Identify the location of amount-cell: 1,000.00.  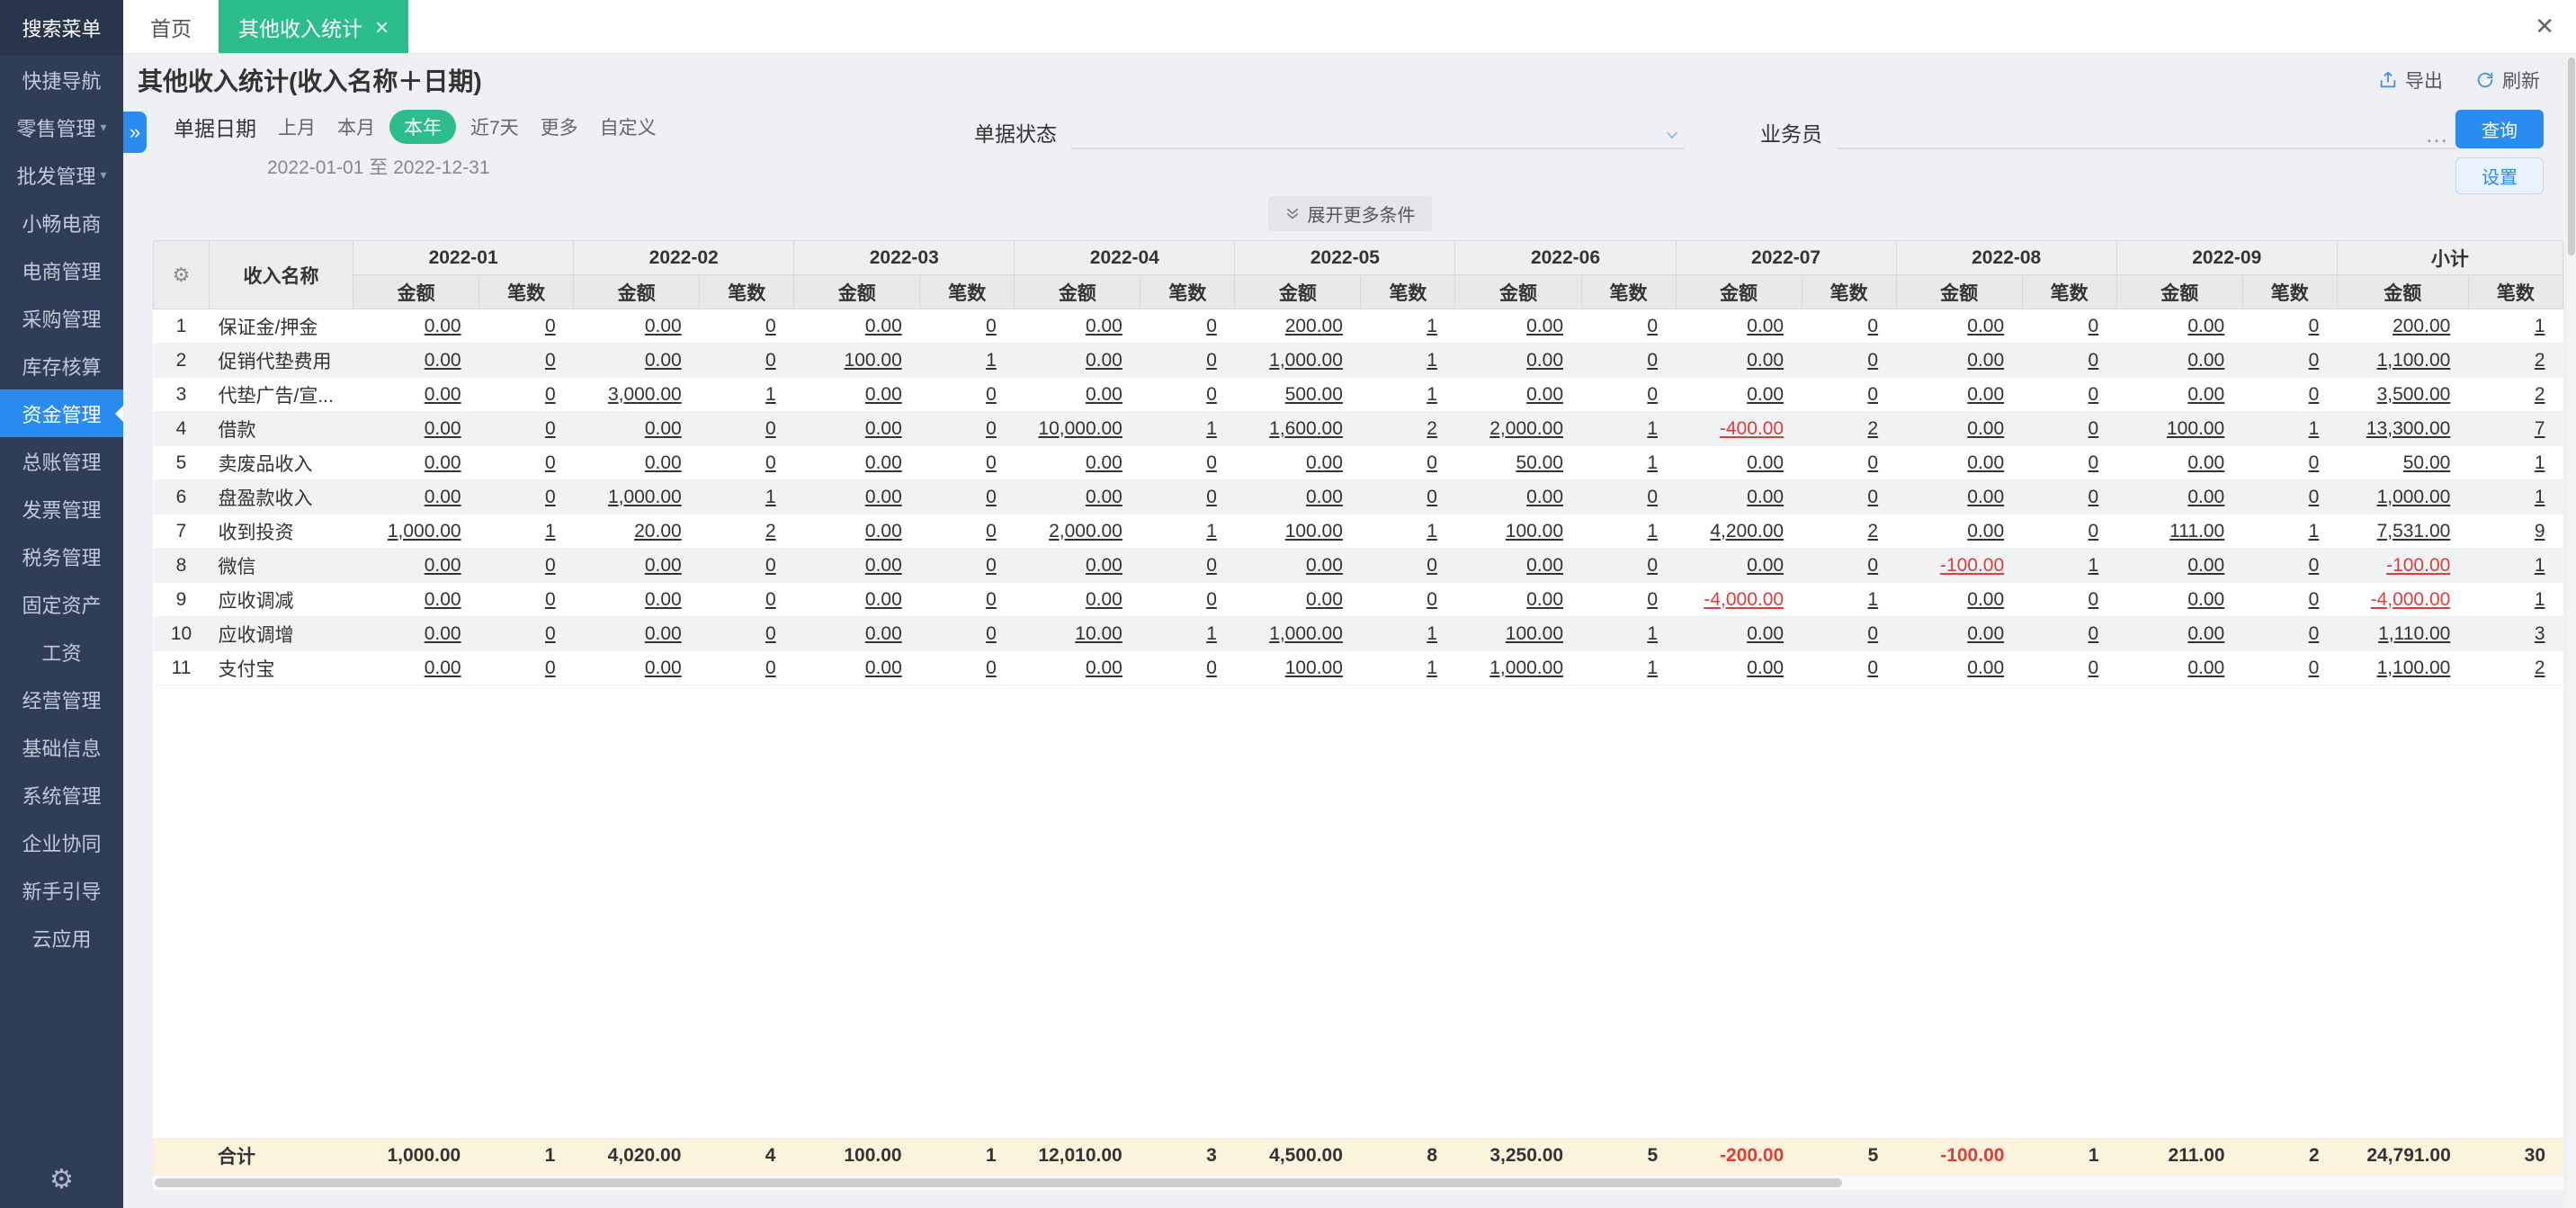
(2403, 497).